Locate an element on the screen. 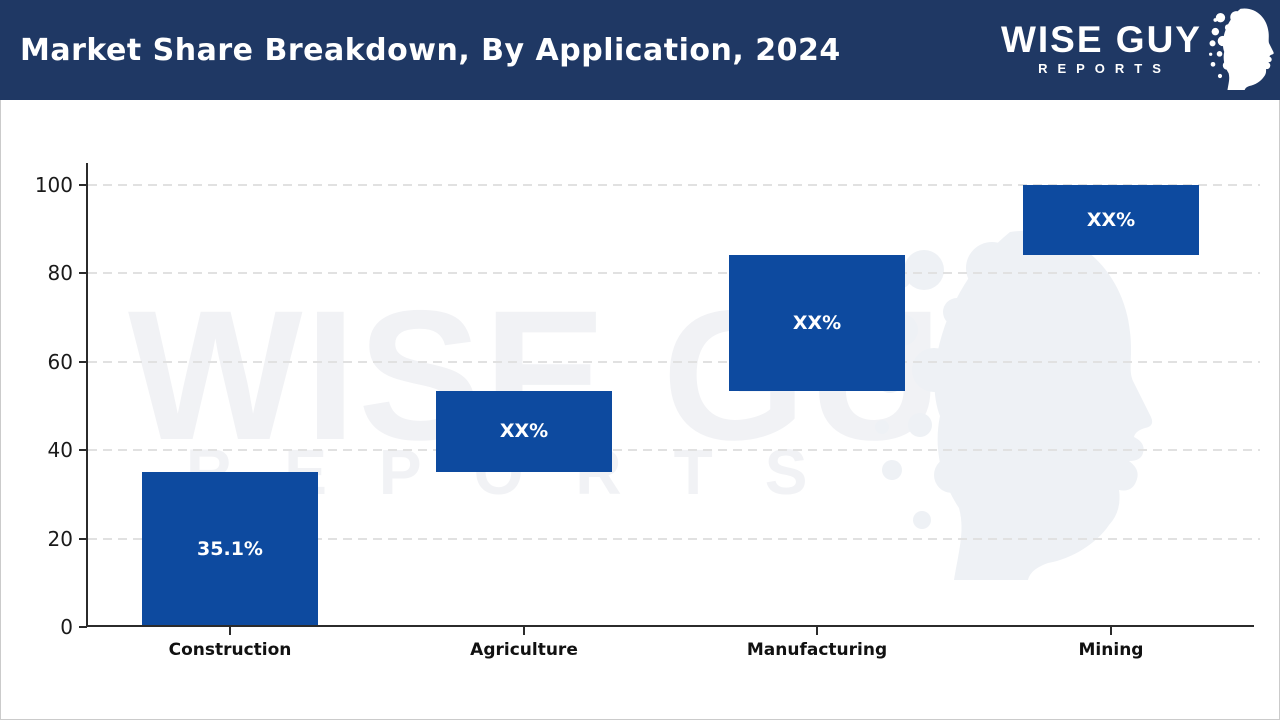 This screenshot has width=1280, height=720. bar-agriculture: XX% is located at coordinates (524, 431).